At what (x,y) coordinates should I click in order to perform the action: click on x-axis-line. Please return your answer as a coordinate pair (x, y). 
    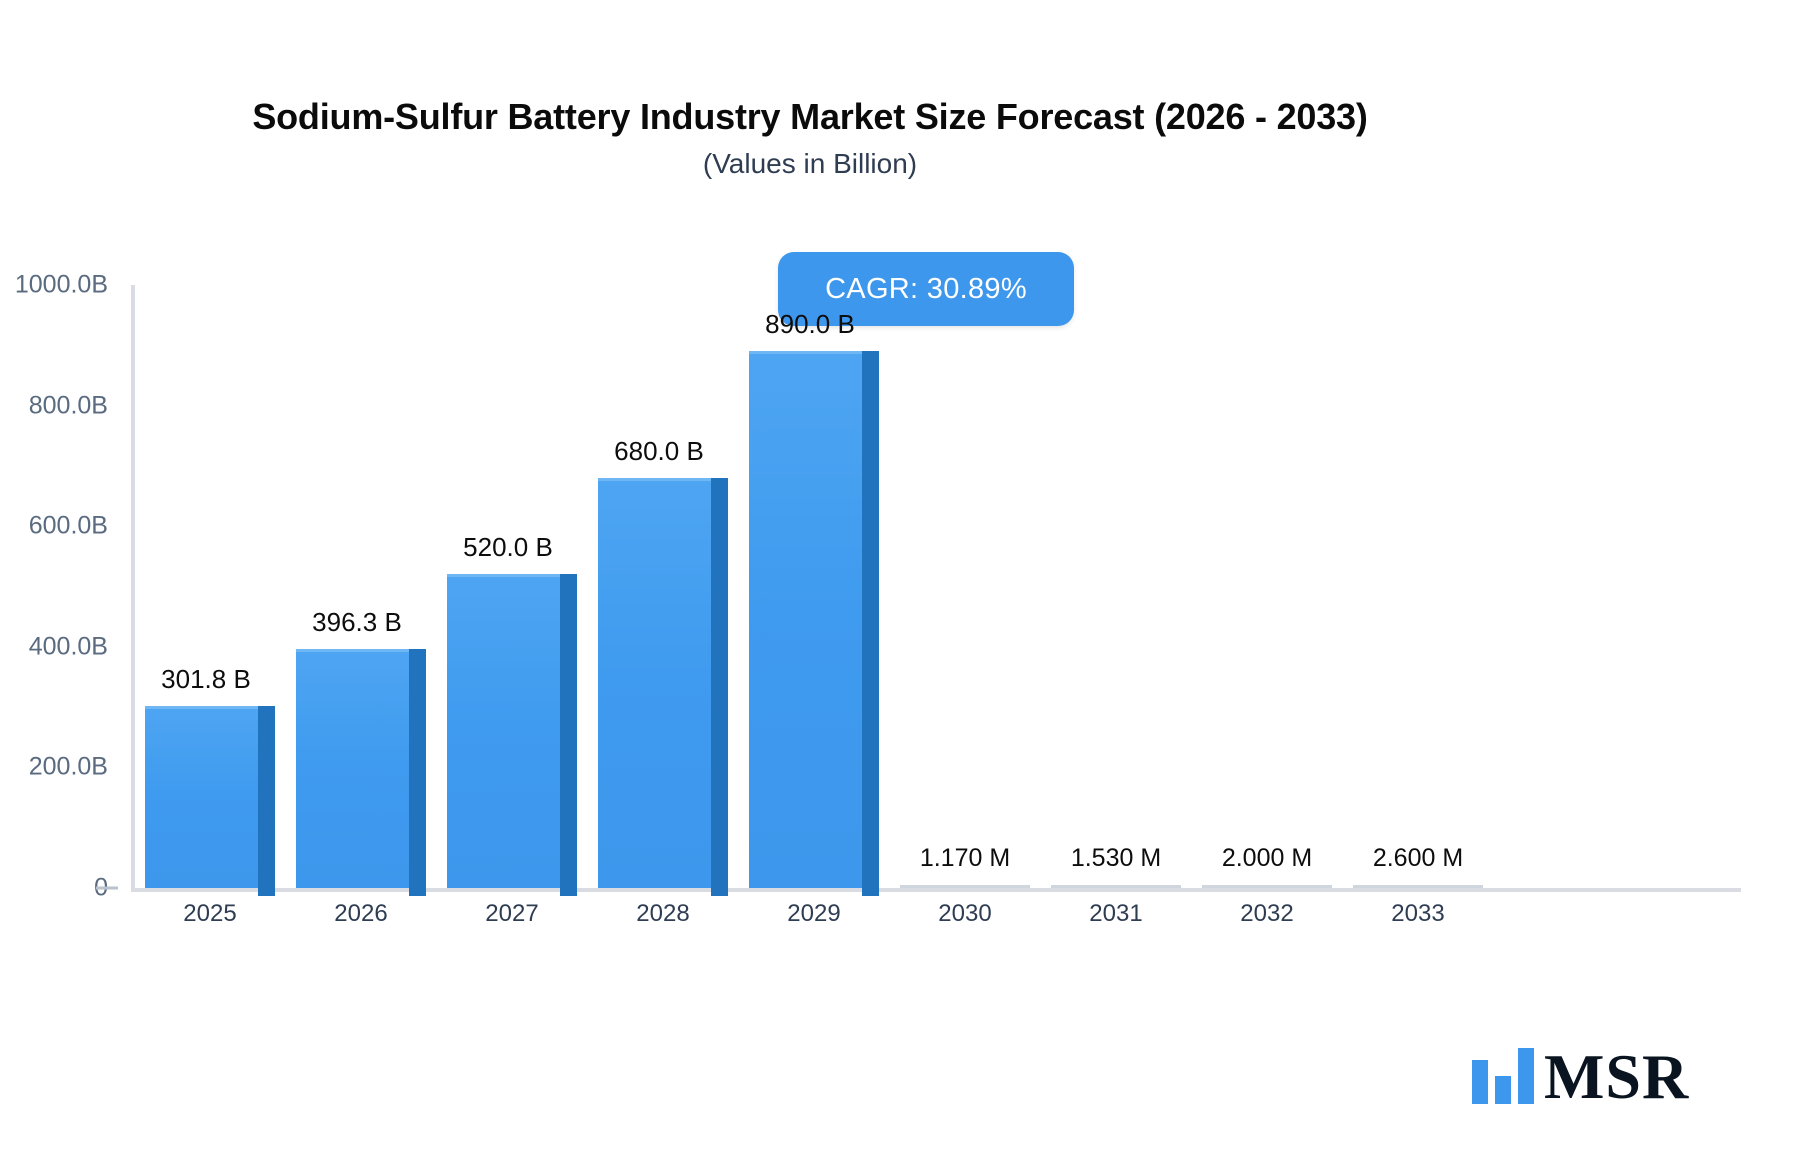
    Looking at the image, I should click on (936, 890).